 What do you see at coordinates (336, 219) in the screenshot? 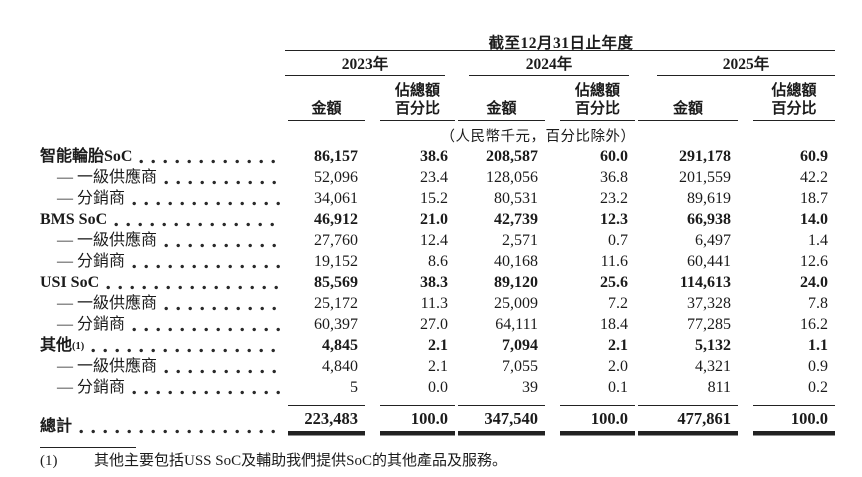
I see `cell-value: 46,912` at bounding box center [336, 219].